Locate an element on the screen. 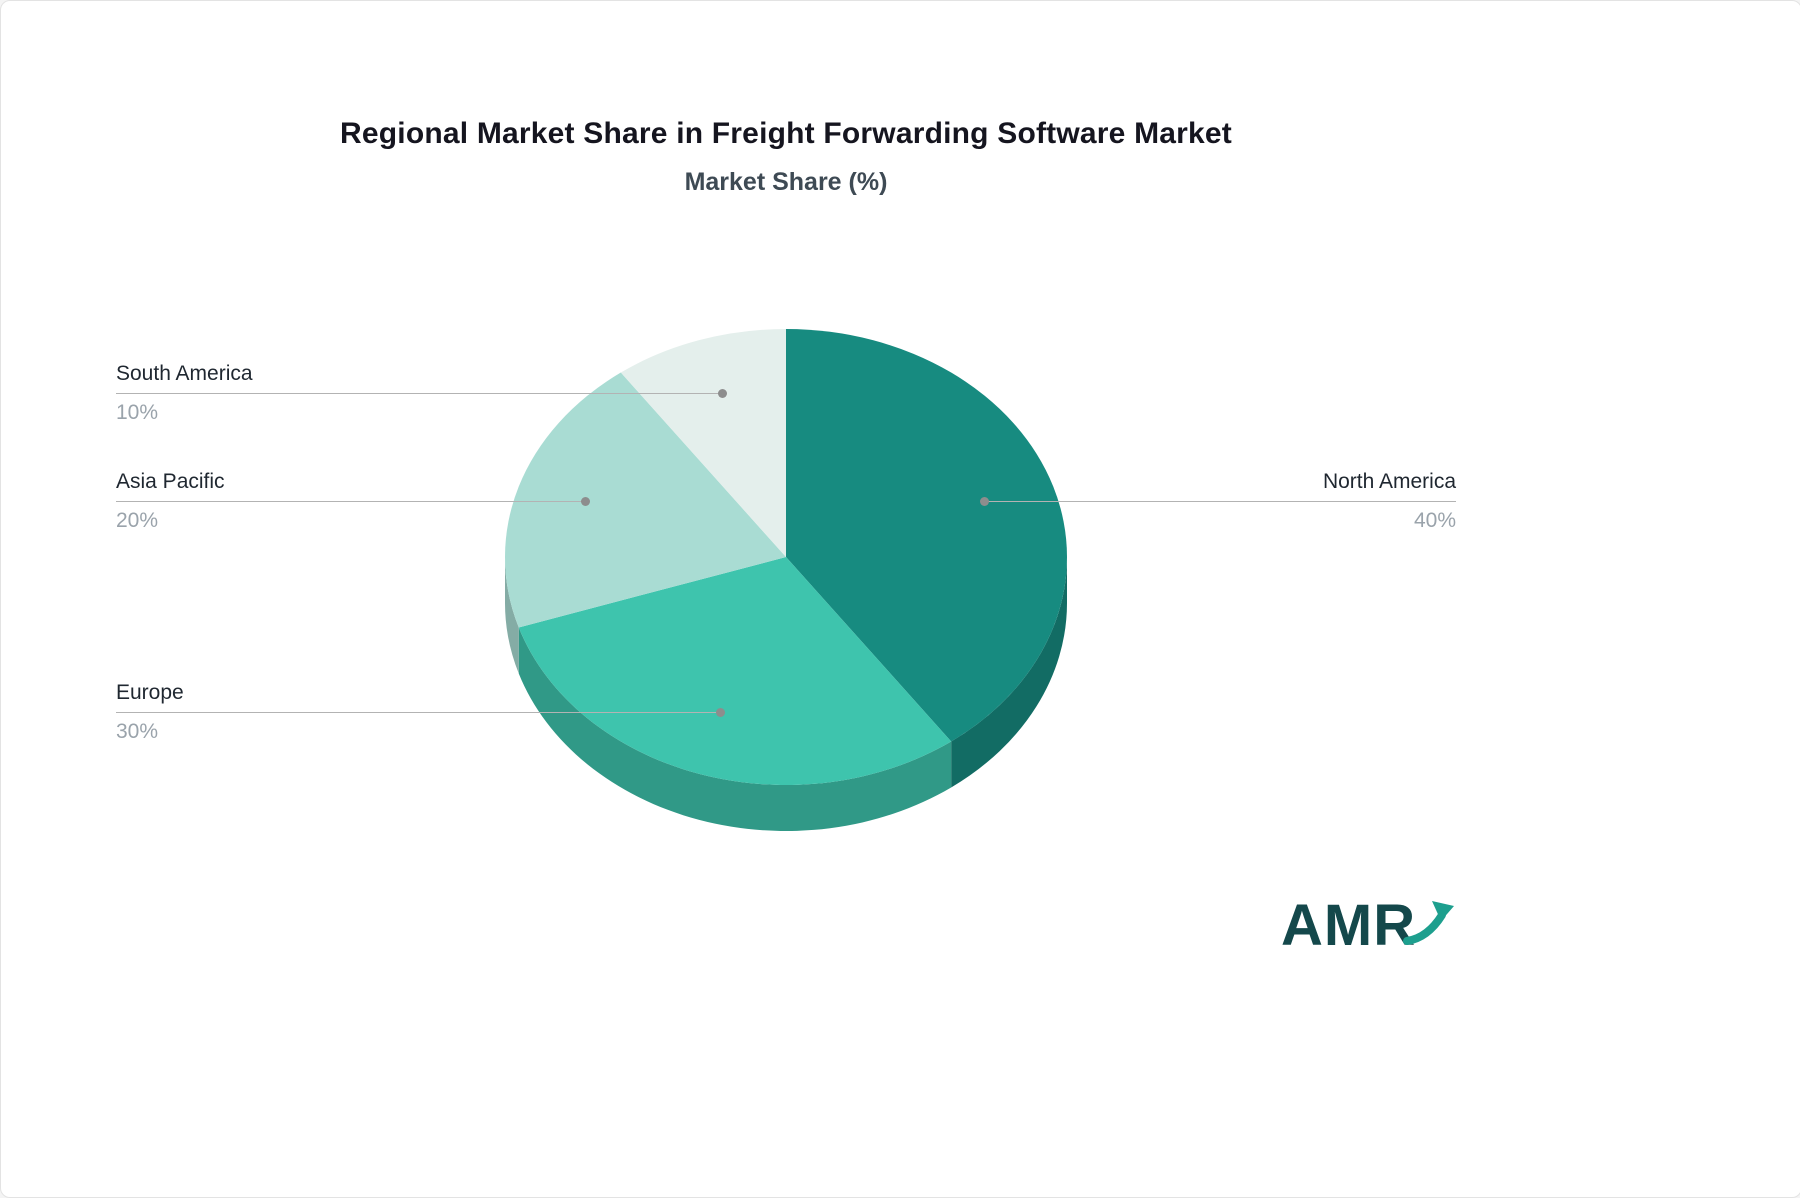  pie-slice-north-america is located at coordinates (926, 535).